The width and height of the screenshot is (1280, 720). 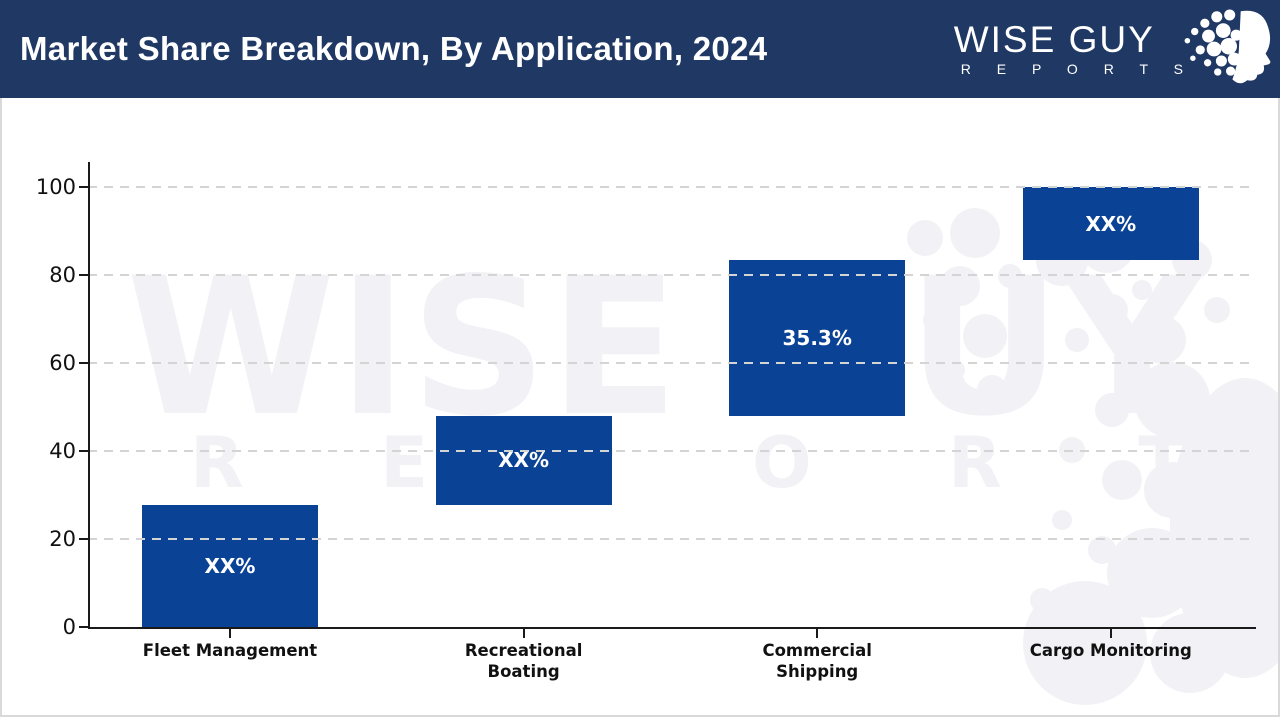 I want to click on y-tick-label: 20, so click(x=62, y=539).